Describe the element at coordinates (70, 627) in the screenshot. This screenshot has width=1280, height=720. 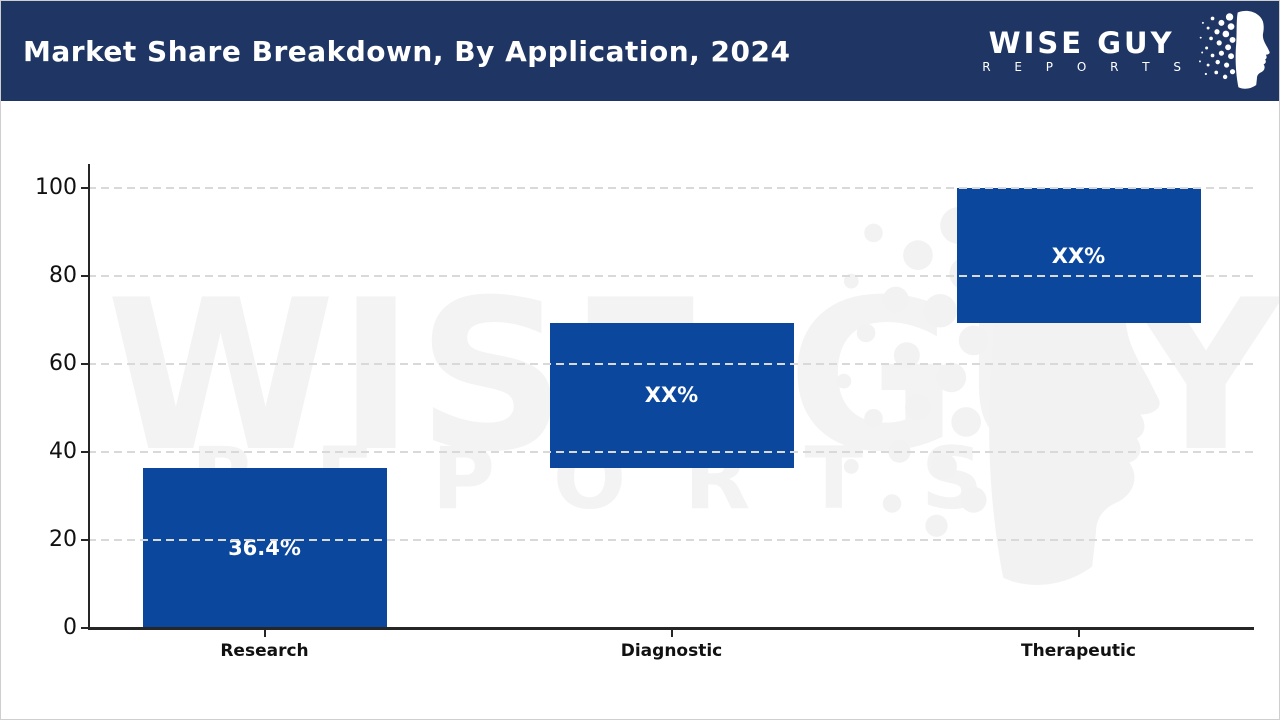
I see `y-tick-label: 0` at that location.